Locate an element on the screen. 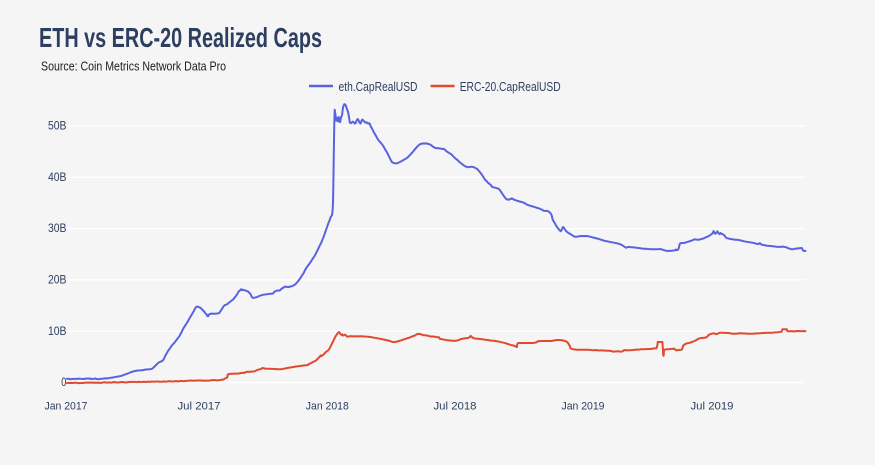 The image size is (875, 465). svg-text: Jul 2017 is located at coordinates (199, 407).